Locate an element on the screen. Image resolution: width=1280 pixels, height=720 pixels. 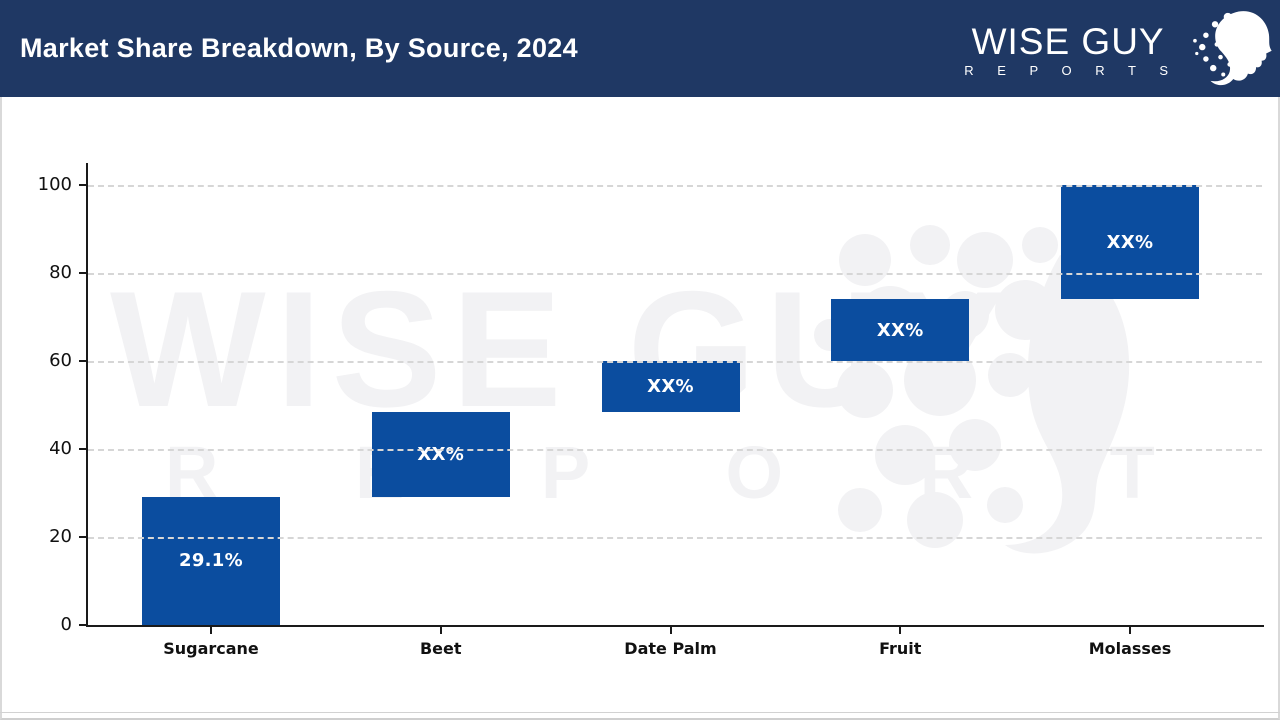
x-tick-label: Fruit is located at coordinates (900, 648).